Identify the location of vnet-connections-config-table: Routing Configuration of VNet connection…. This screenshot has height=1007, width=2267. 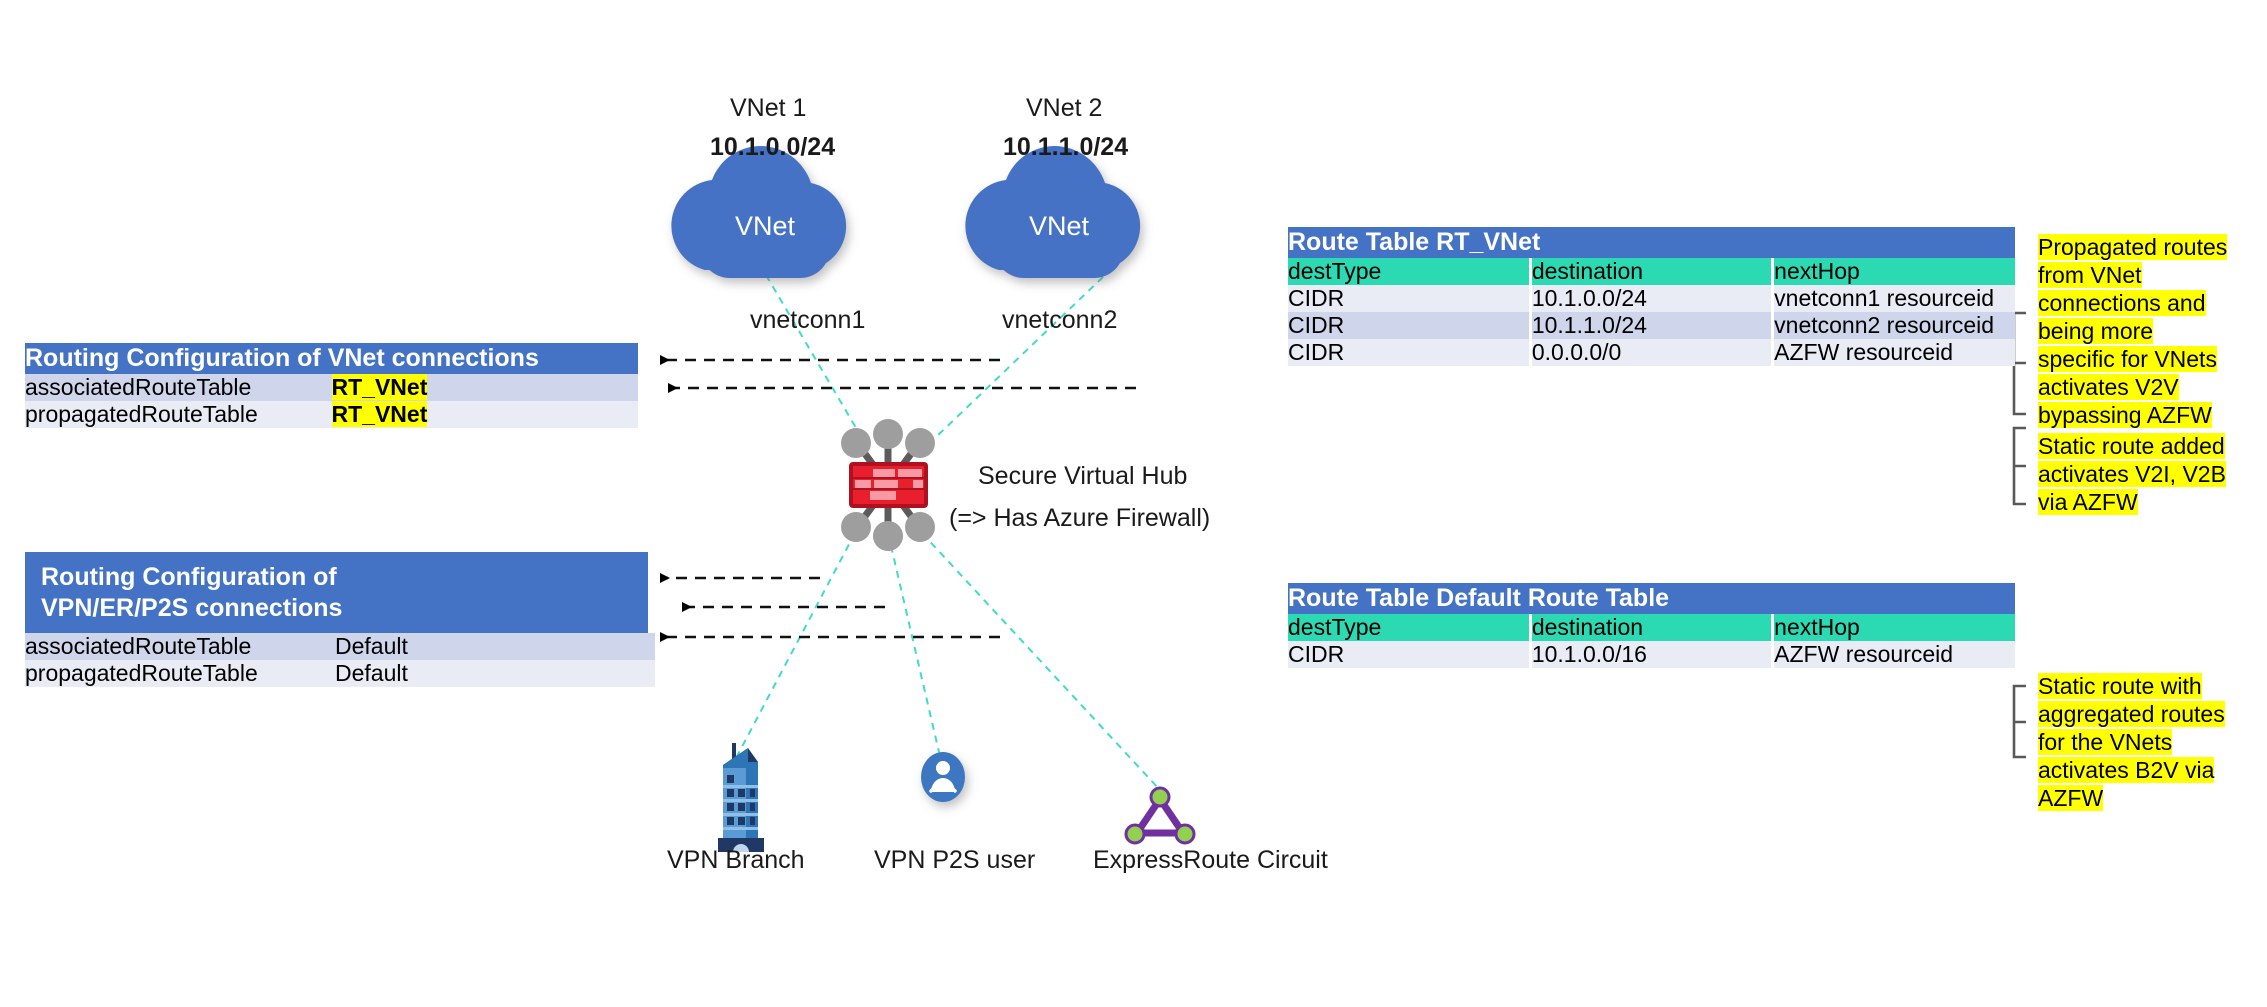
(331, 385).